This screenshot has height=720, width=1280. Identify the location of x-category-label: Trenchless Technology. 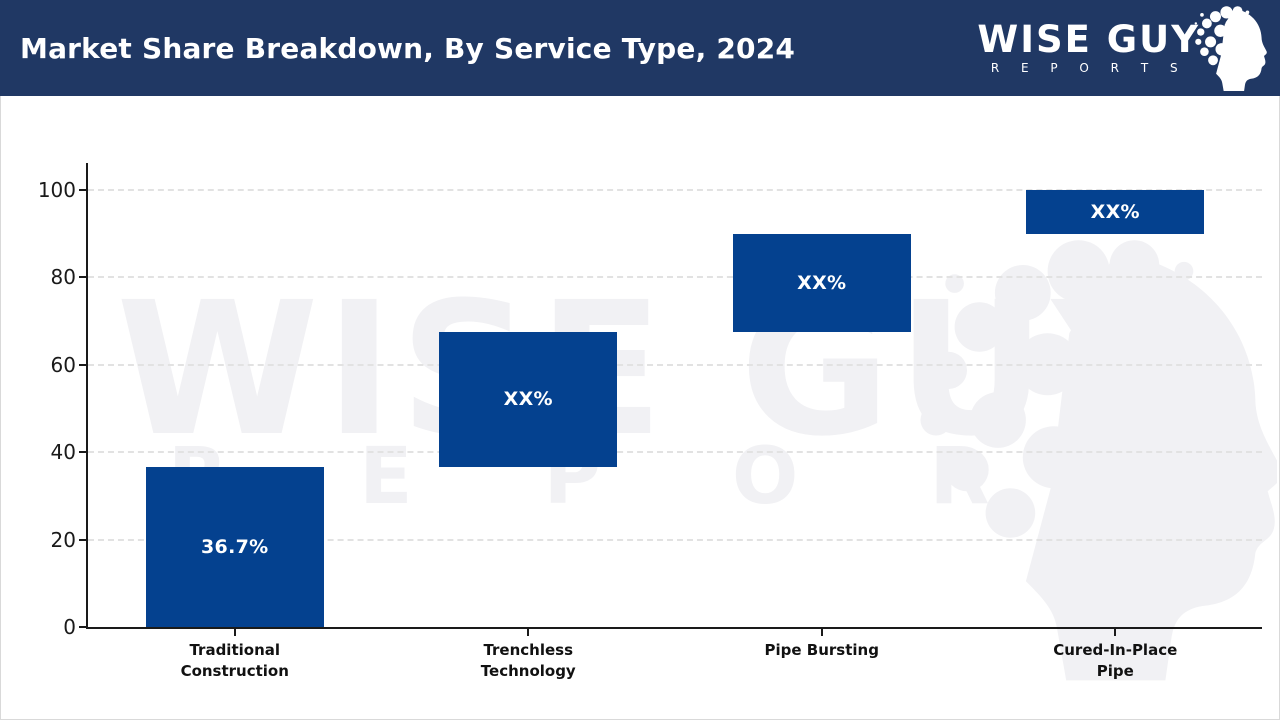
(528, 660).